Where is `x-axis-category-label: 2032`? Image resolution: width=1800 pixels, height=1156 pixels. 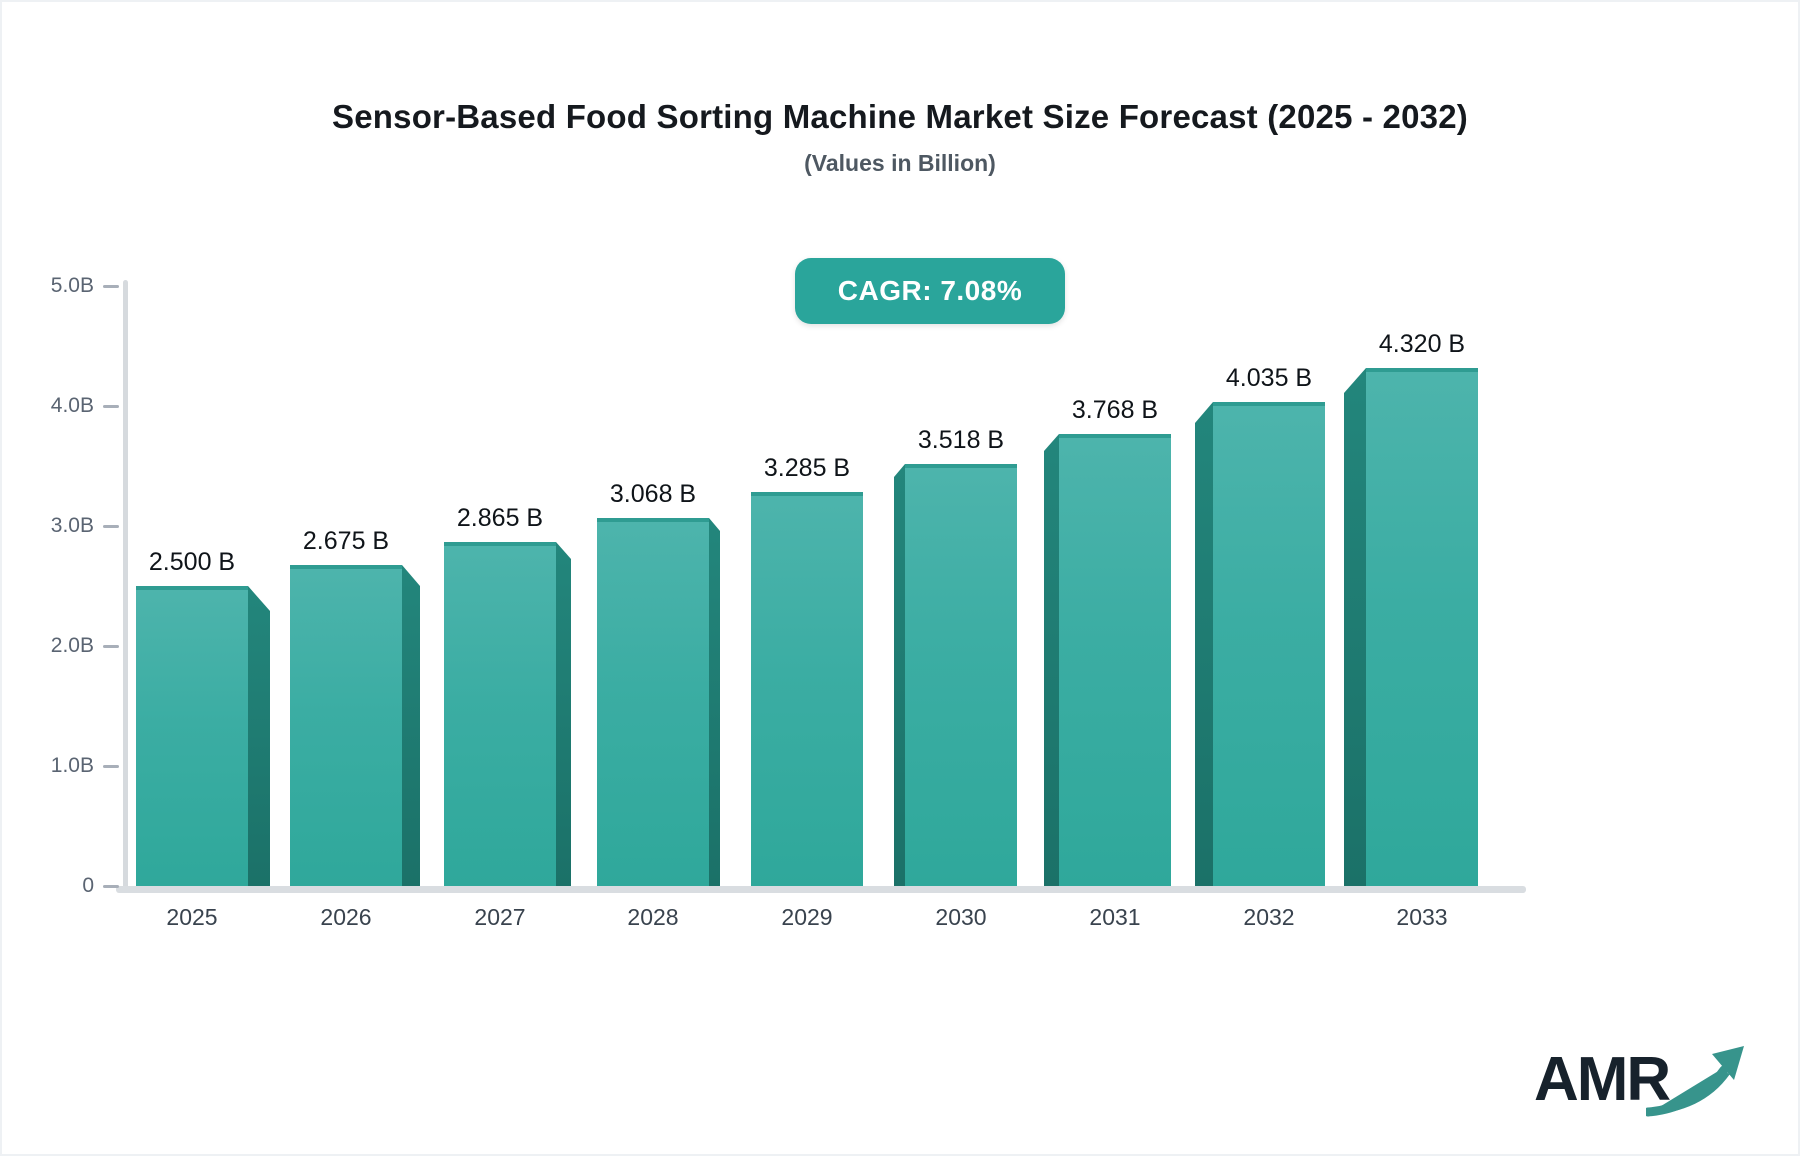
x-axis-category-label: 2032 is located at coordinates (1269, 917).